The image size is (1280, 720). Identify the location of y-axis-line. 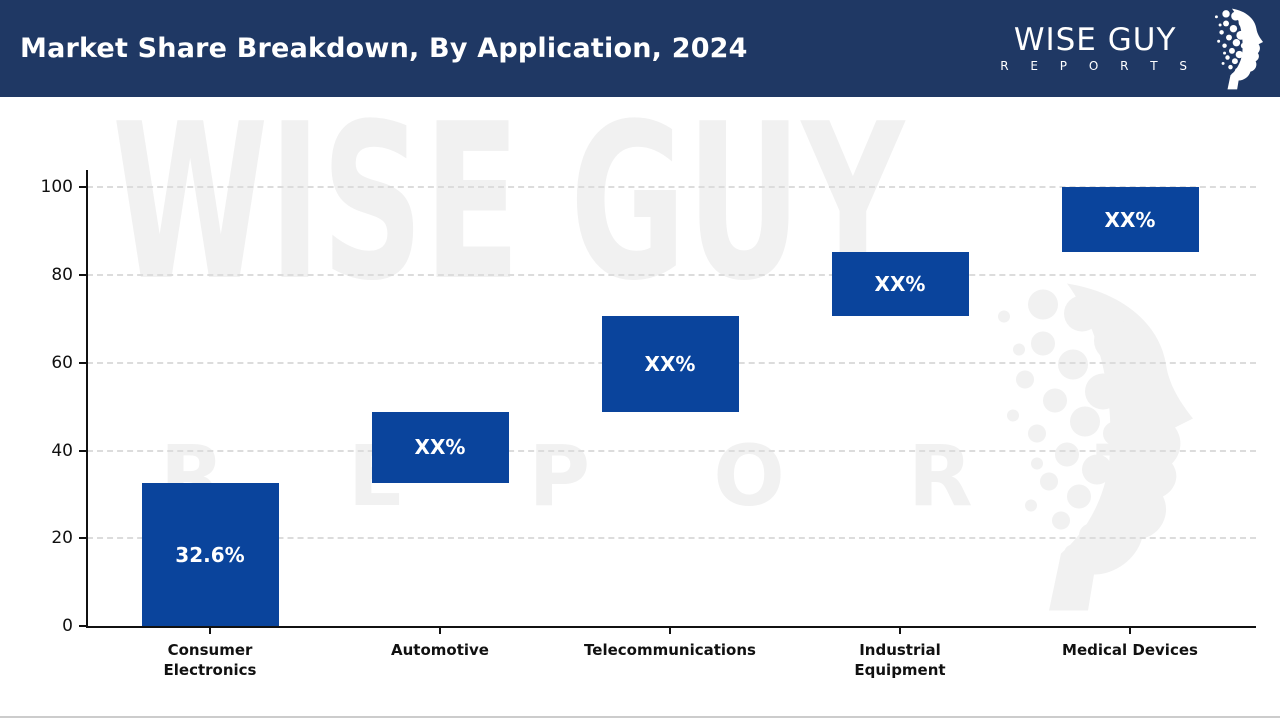
(87, 398).